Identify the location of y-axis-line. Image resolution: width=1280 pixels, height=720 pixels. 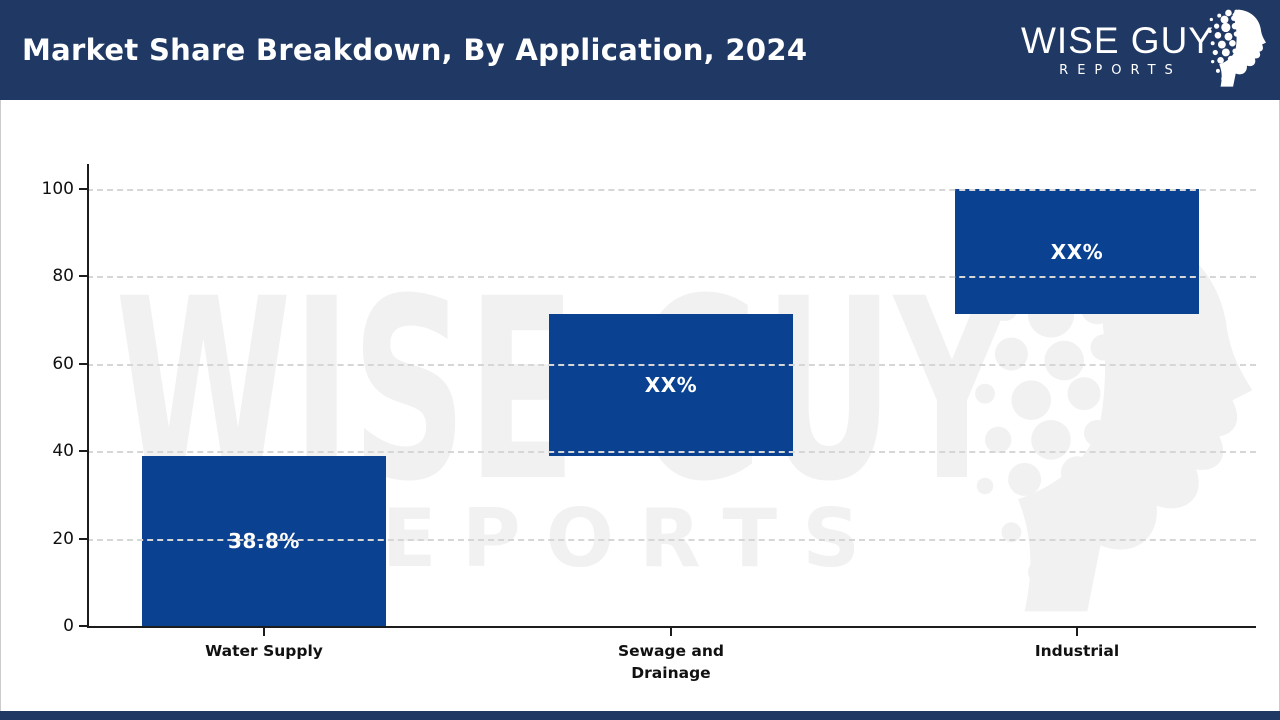
(88, 396).